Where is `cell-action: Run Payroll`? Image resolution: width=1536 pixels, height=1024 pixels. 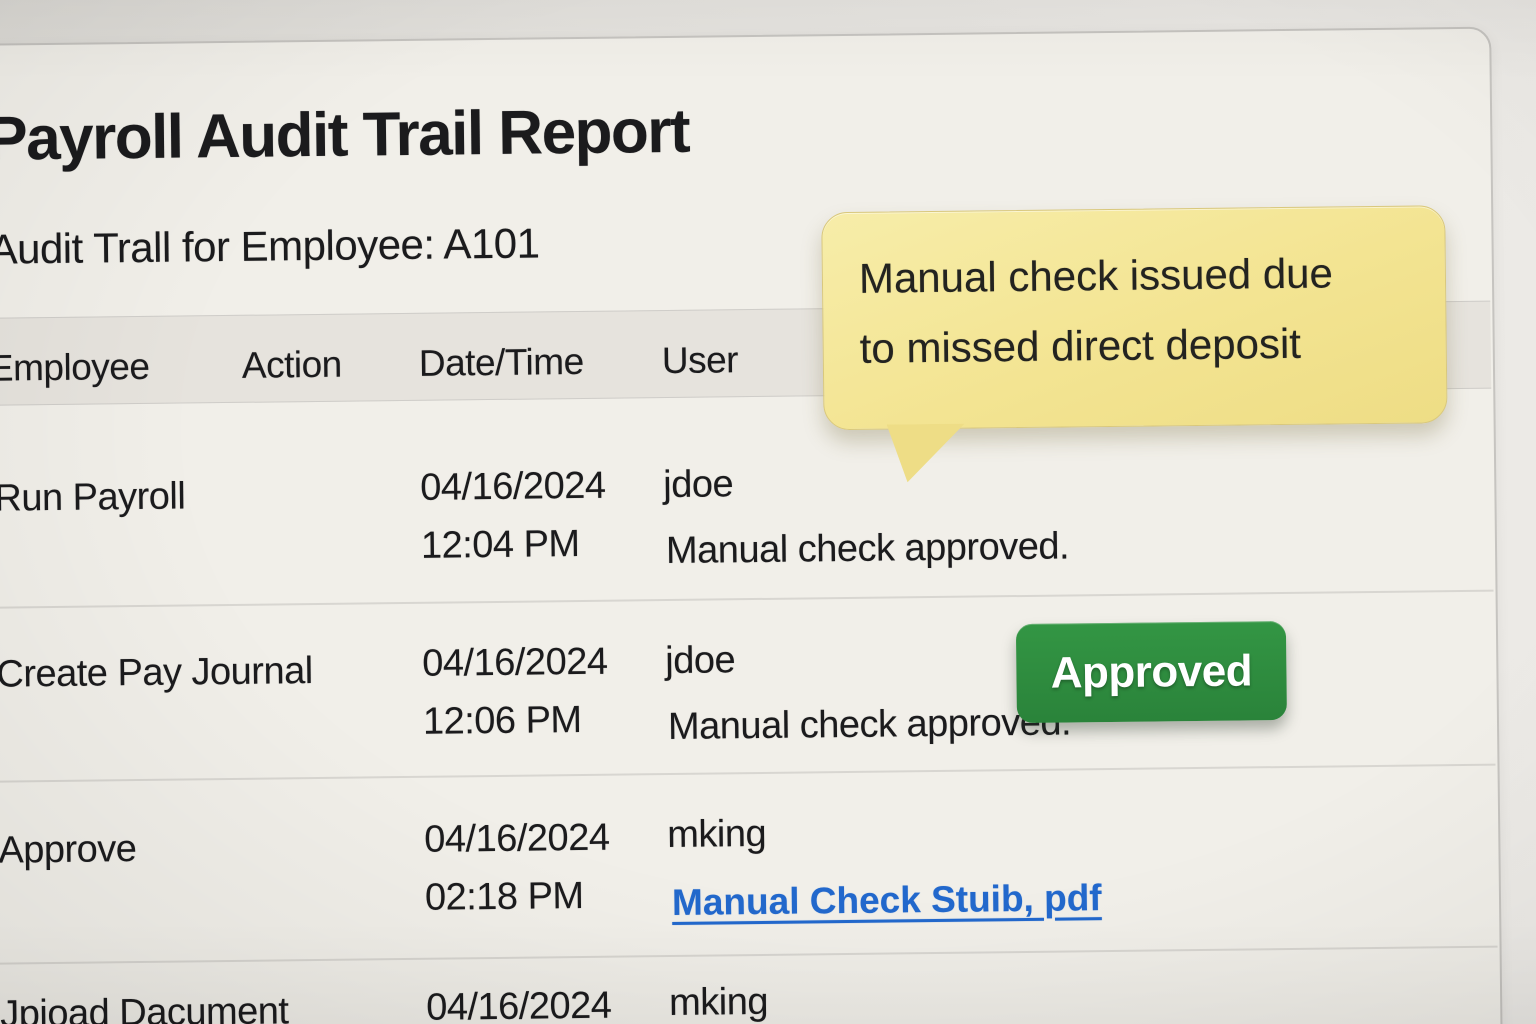
cell-action: Run Payroll is located at coordinates (93, 497).